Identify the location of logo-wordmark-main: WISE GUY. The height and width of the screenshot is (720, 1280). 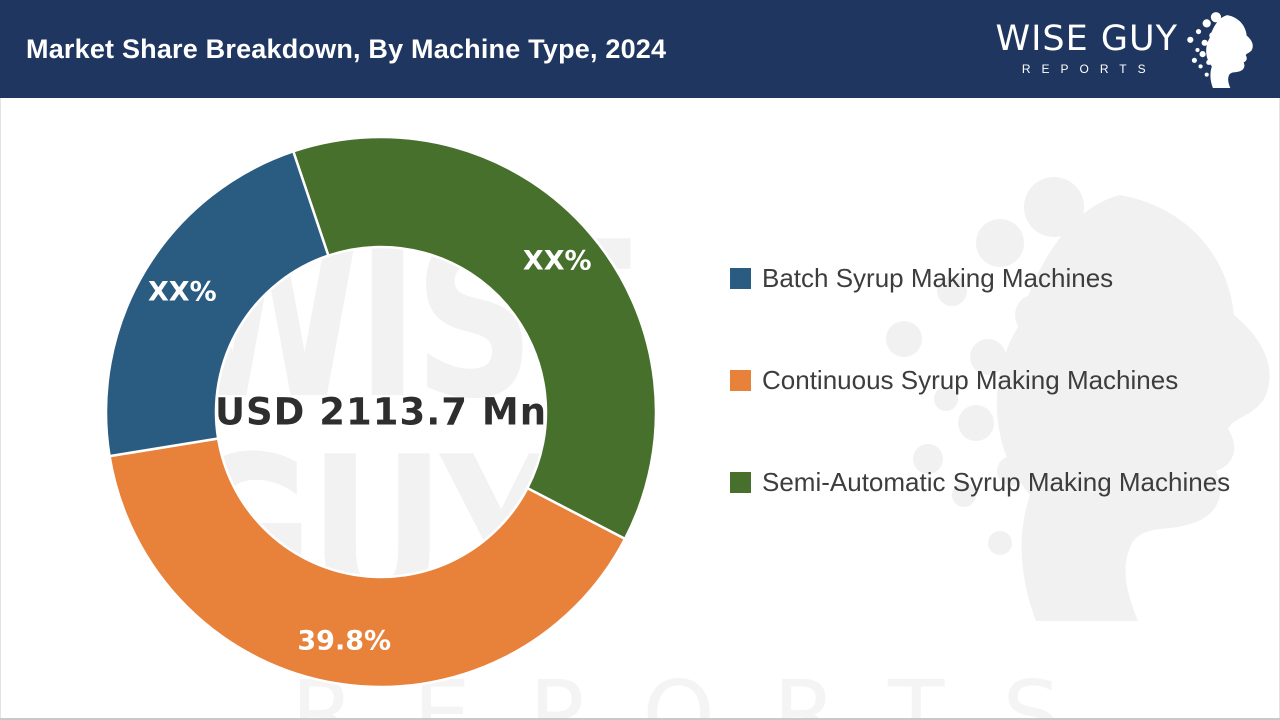
(1086, 39).